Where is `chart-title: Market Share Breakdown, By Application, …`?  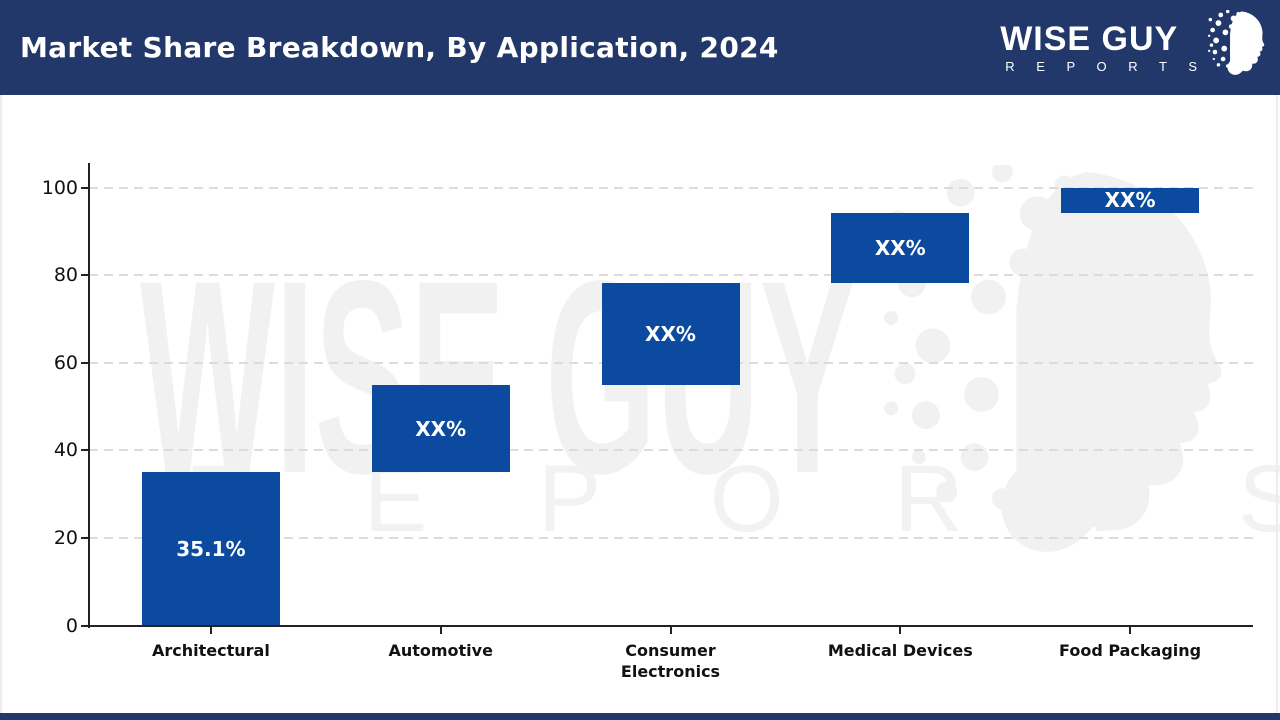
chart-title: Market Share Breakdown, By Application, … is located at coordinates (399, 47).